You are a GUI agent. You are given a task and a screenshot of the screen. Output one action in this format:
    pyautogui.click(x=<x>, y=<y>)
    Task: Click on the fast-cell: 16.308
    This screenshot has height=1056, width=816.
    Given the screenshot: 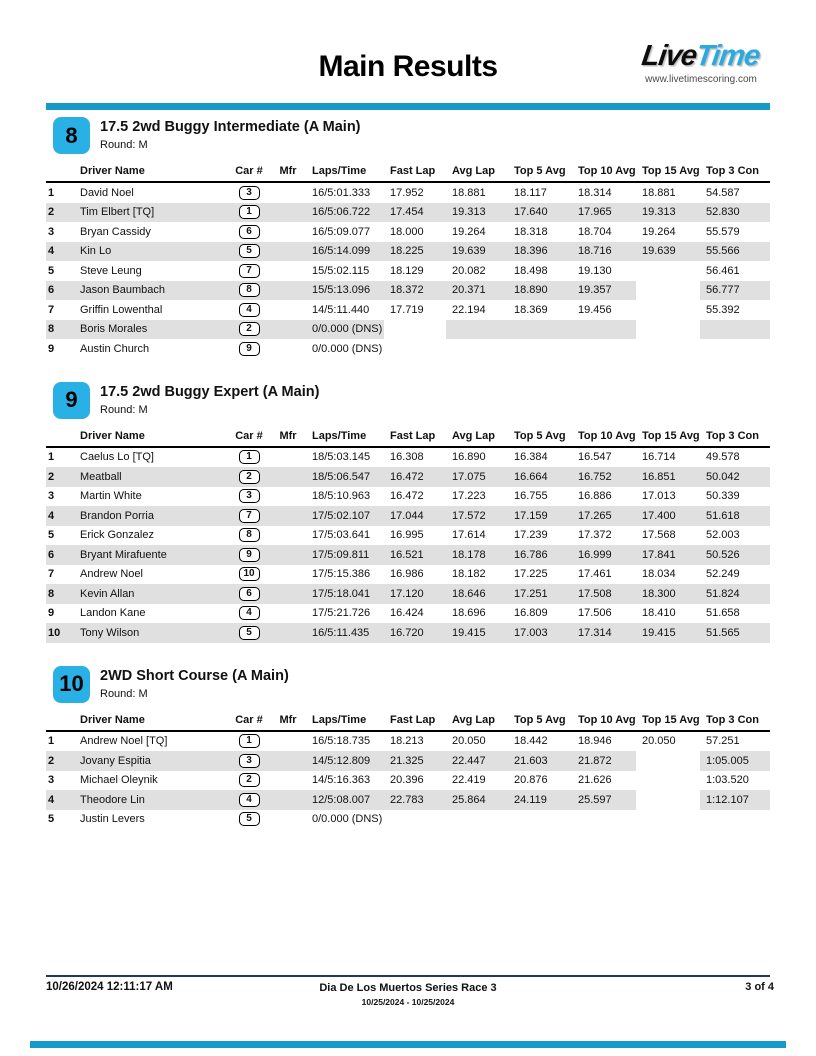 What is the action you would take?
    pyautogui.click(x=407, y=457)
    